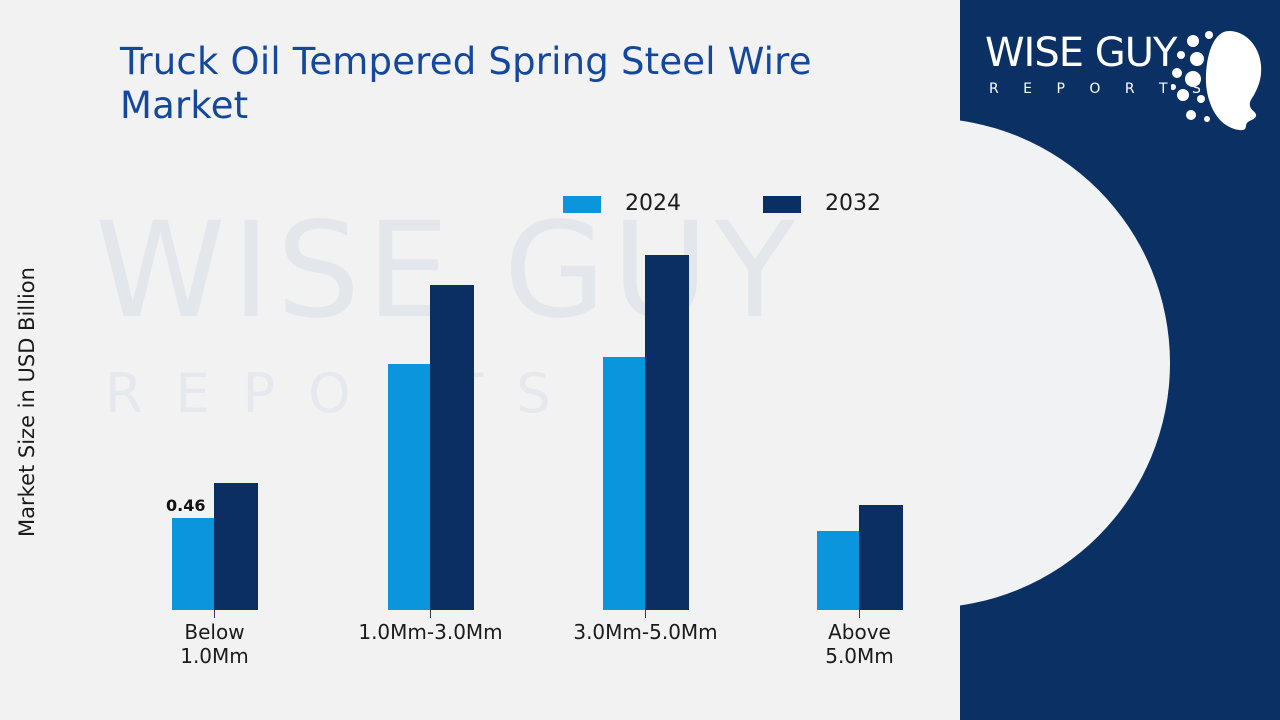  What do you see at coordinates (853, 203) in the screenshot?
I see `legend-label-2032: 2032` at bounding box center [853, 203].